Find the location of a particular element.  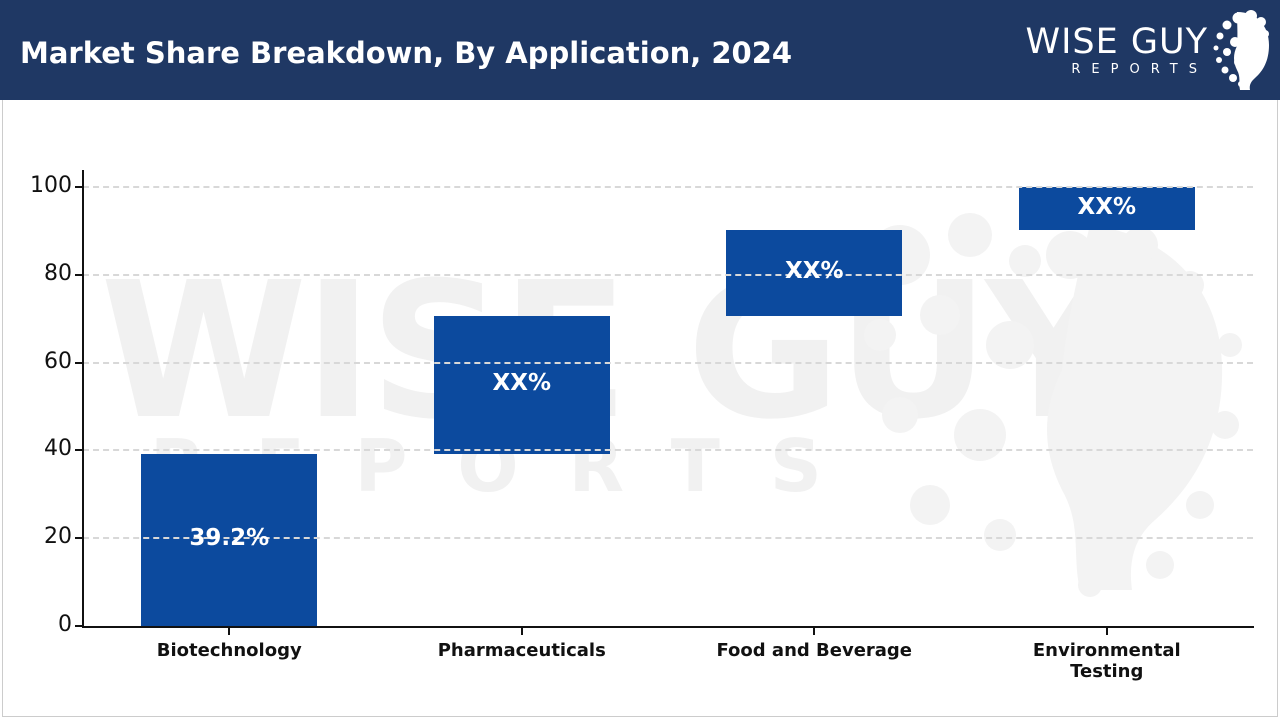

bar-pharmaceuticals is located at coordinates (521, 385).